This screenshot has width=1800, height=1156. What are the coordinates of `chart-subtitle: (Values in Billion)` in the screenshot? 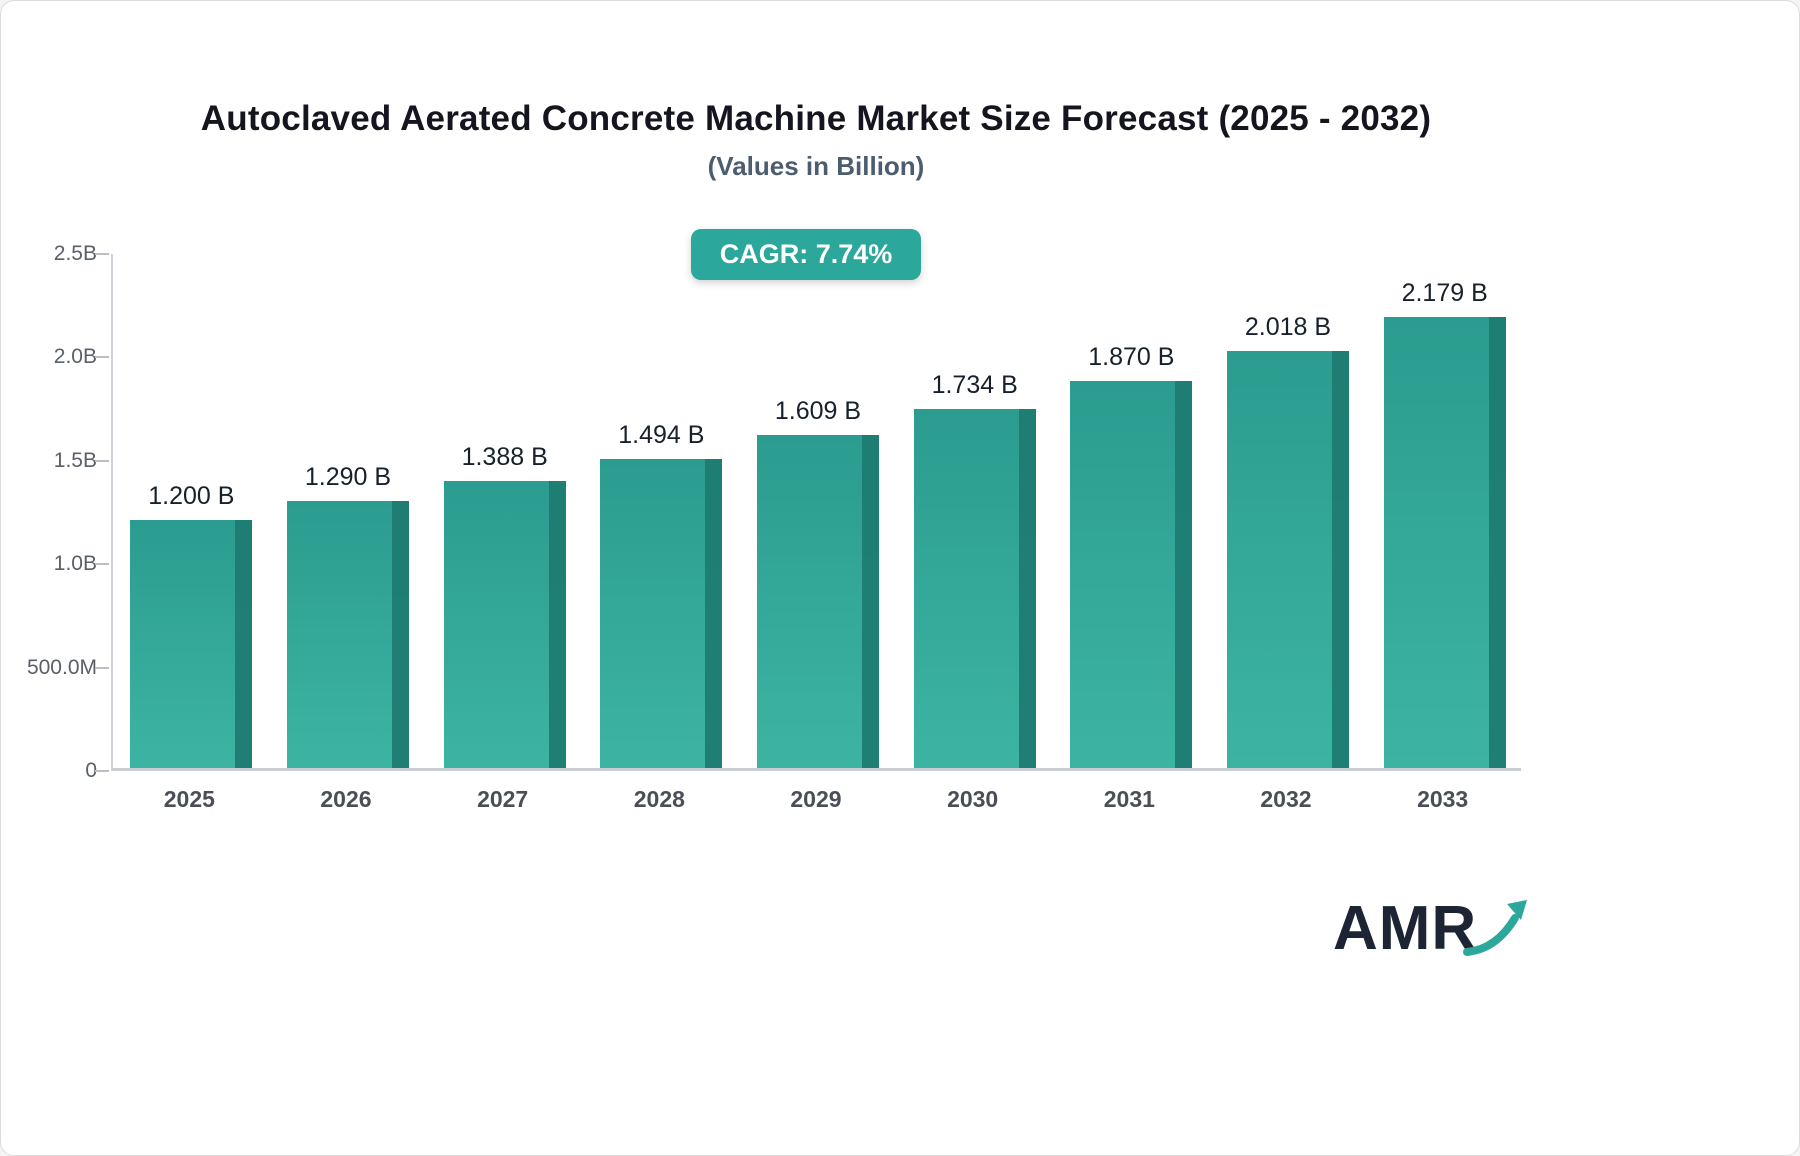 It's located at (816, 166).